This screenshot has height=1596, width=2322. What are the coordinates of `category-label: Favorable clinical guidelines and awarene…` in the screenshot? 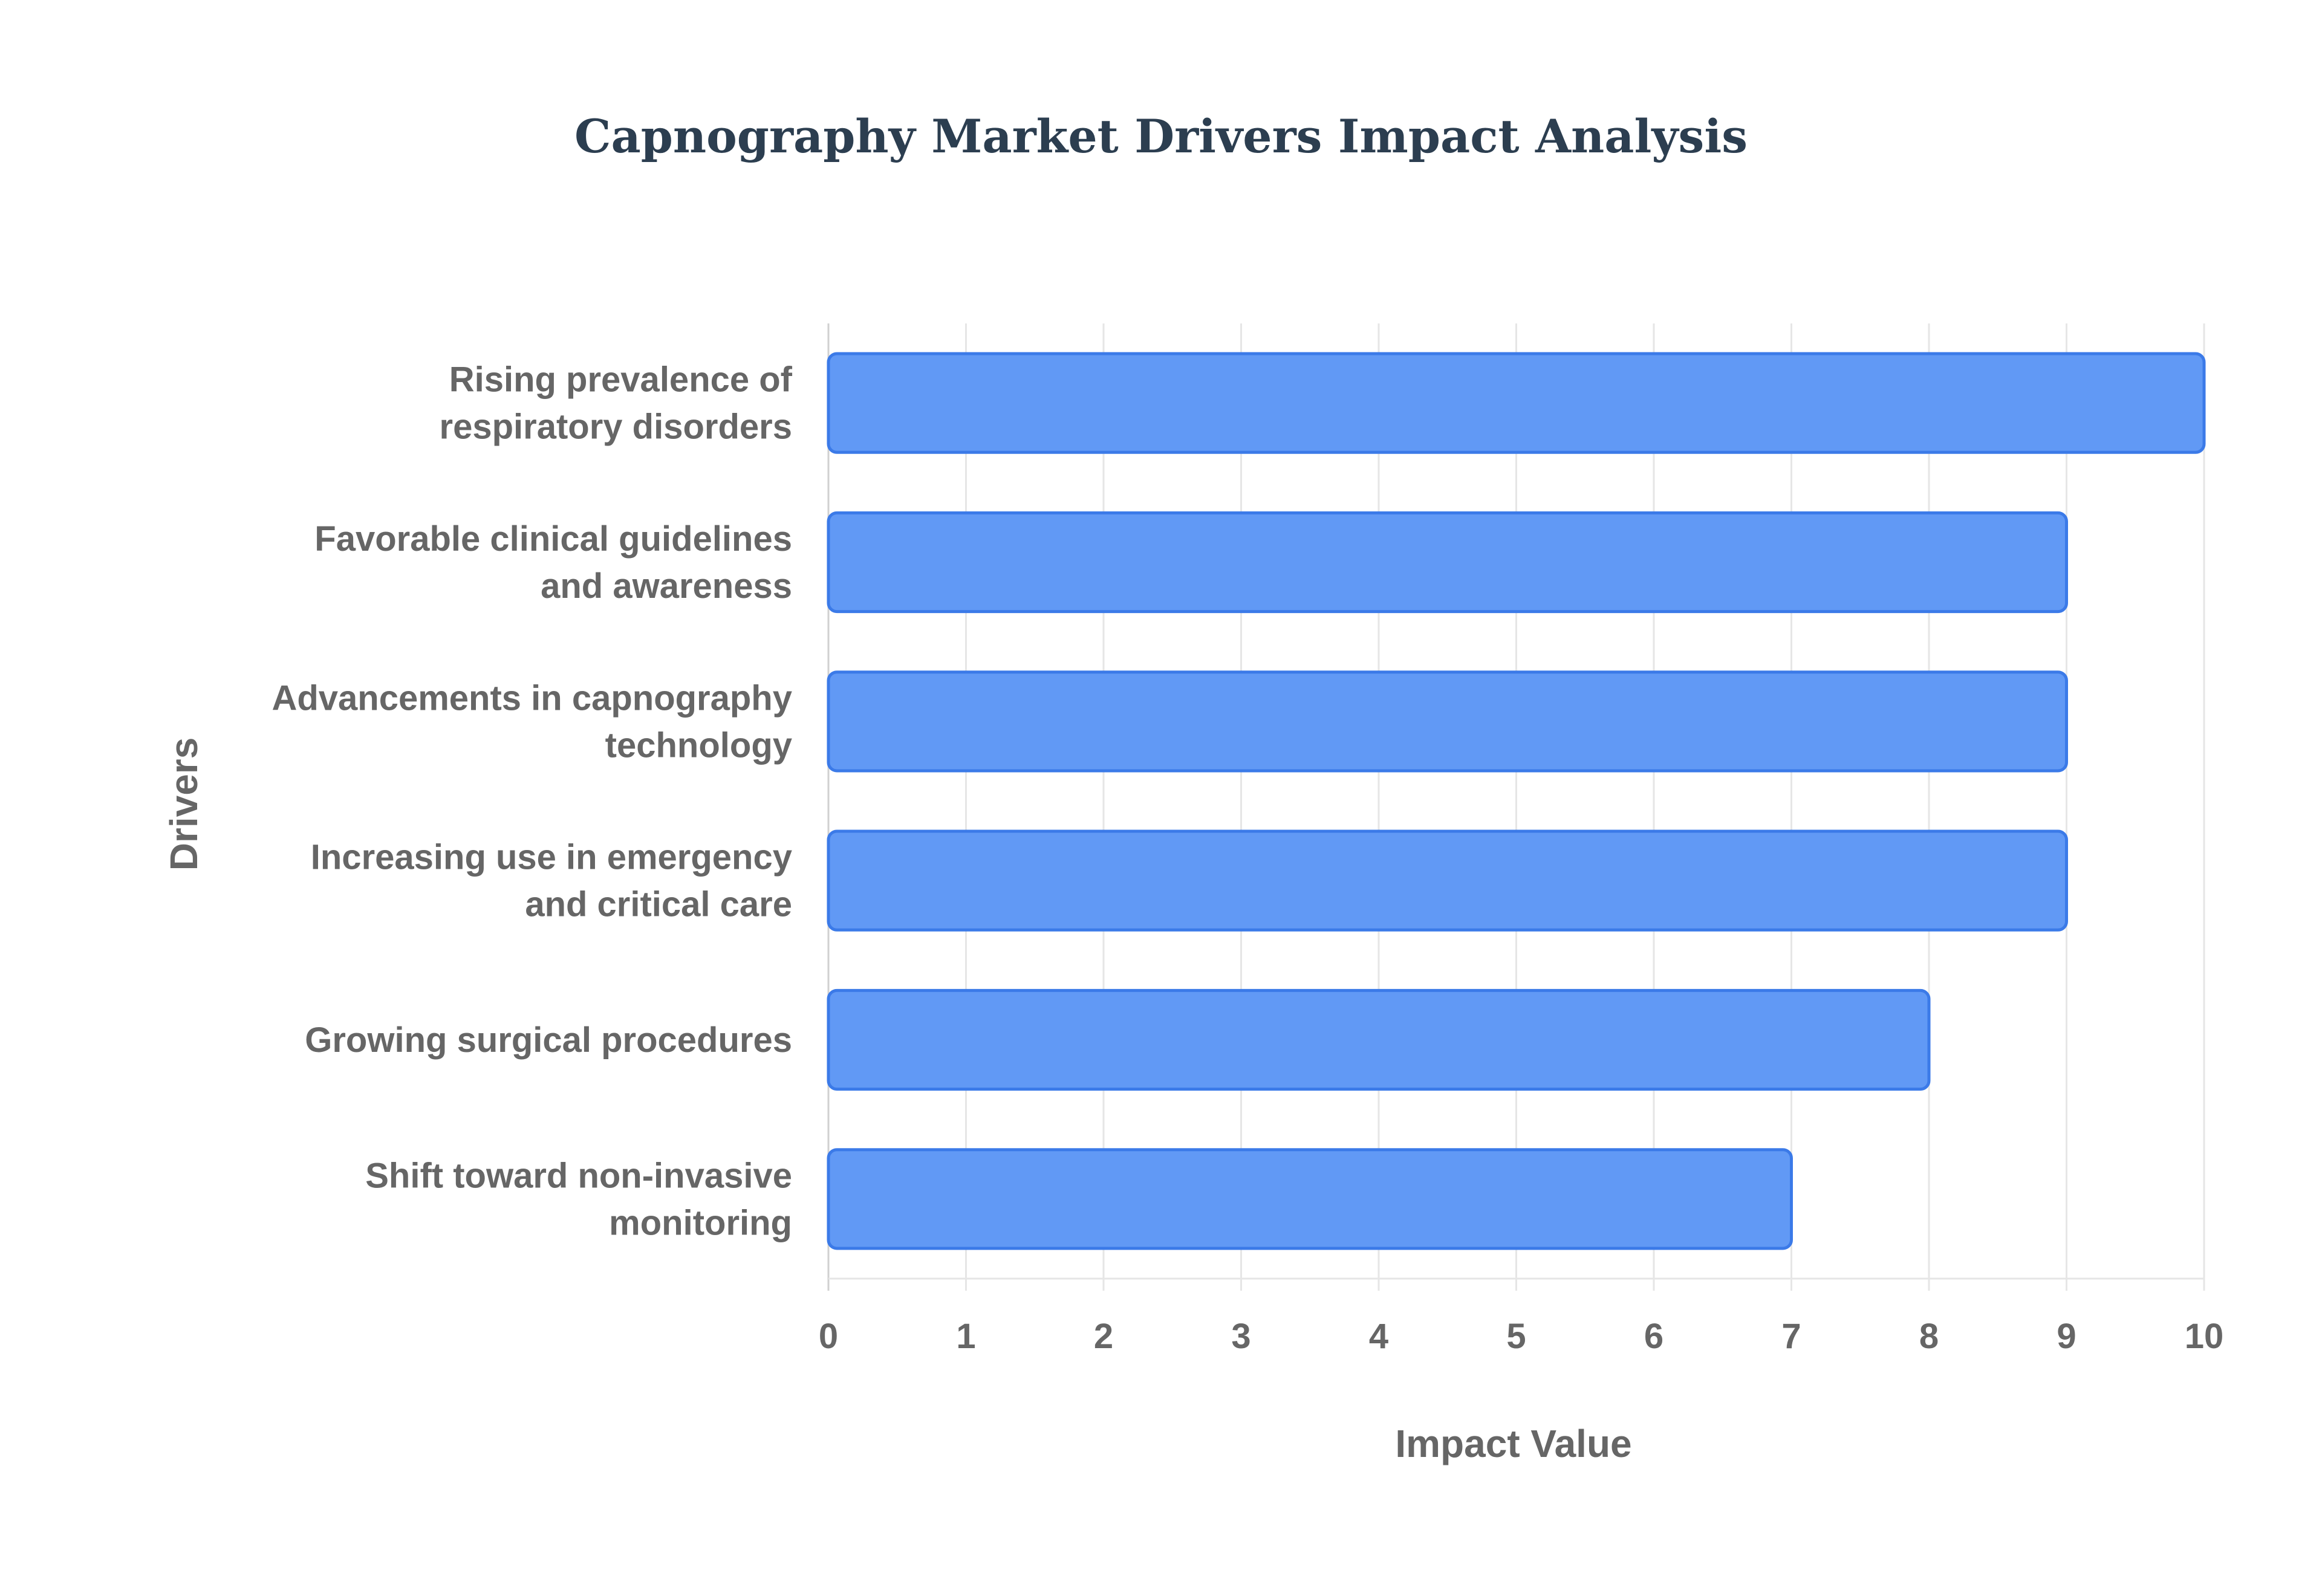 It's located at (553, 562).